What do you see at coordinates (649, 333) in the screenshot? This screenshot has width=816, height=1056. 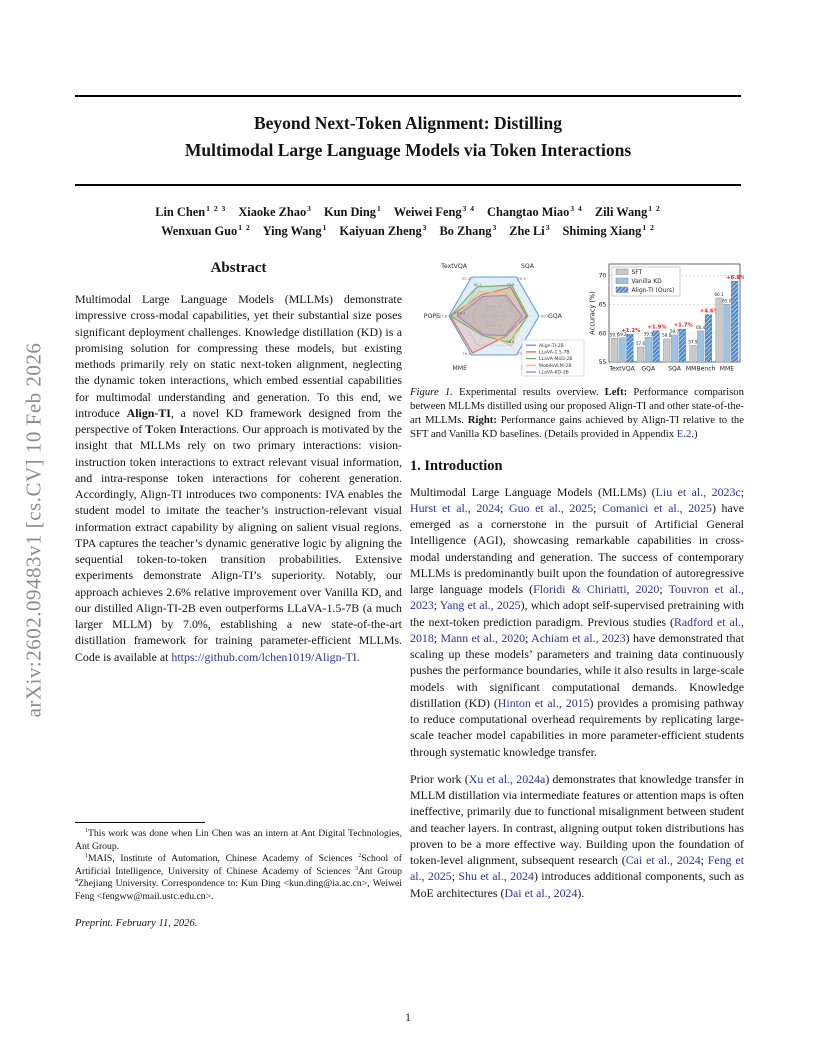 I see `svg-text: 59.3` at bounding box center [649, 333].